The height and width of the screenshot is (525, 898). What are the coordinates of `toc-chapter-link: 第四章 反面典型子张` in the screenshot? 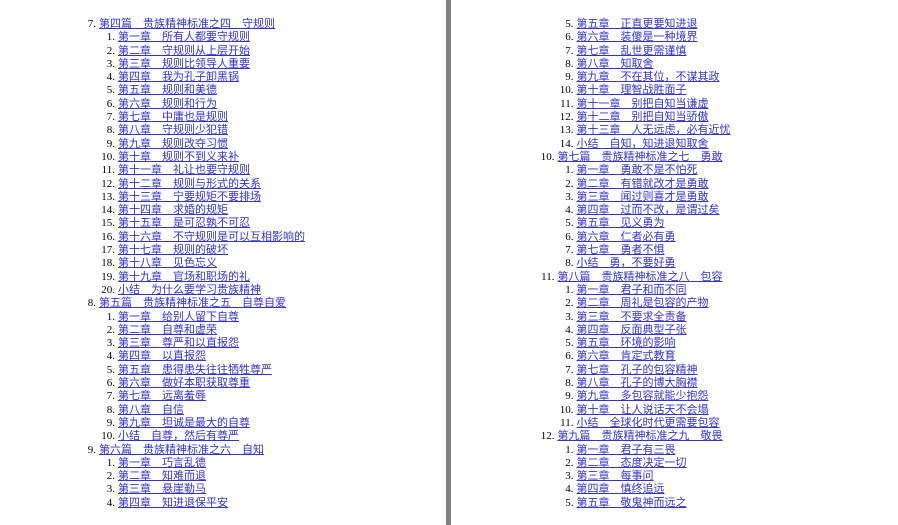 It's located at (631, 329).